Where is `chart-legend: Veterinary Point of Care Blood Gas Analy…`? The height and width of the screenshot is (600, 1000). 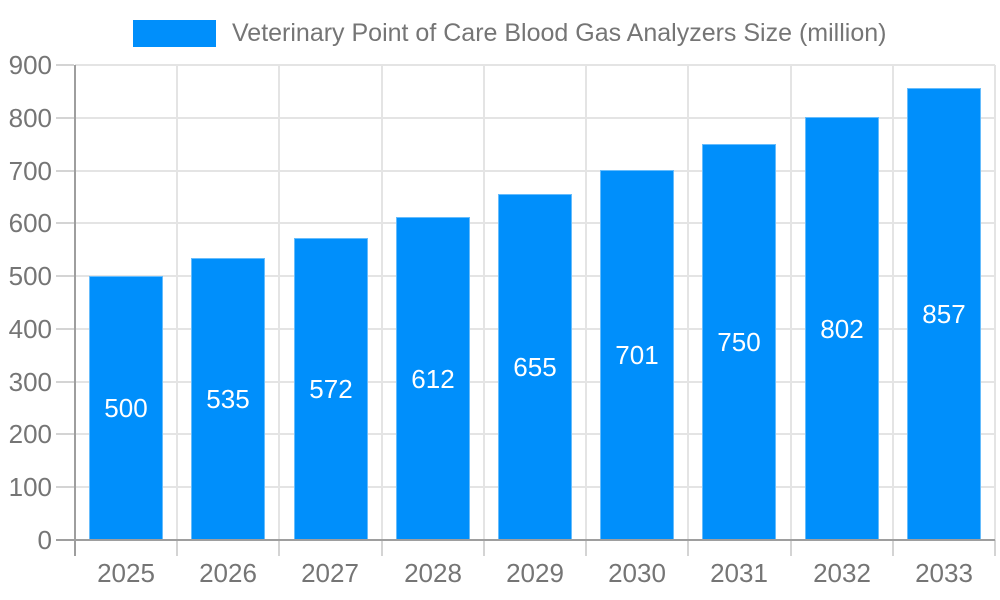
chart-legend: Veterinary Point of Care Blood Gas Analy… is located at coordinates (509, 33).